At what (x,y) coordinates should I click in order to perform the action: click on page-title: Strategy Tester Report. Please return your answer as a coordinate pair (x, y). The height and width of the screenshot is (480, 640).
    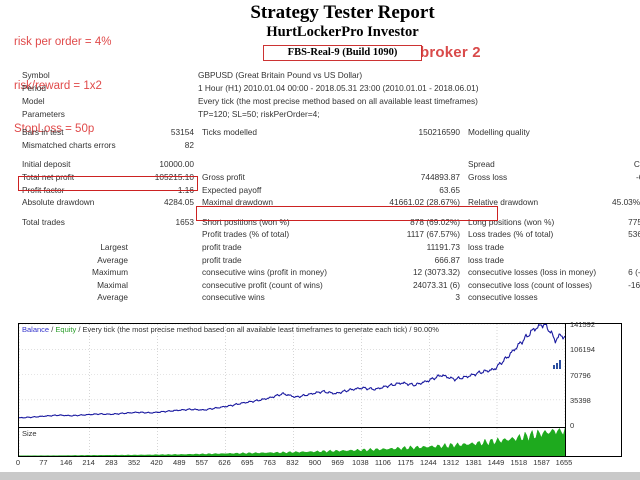
    Looking at the image, I should click on (342, 12).